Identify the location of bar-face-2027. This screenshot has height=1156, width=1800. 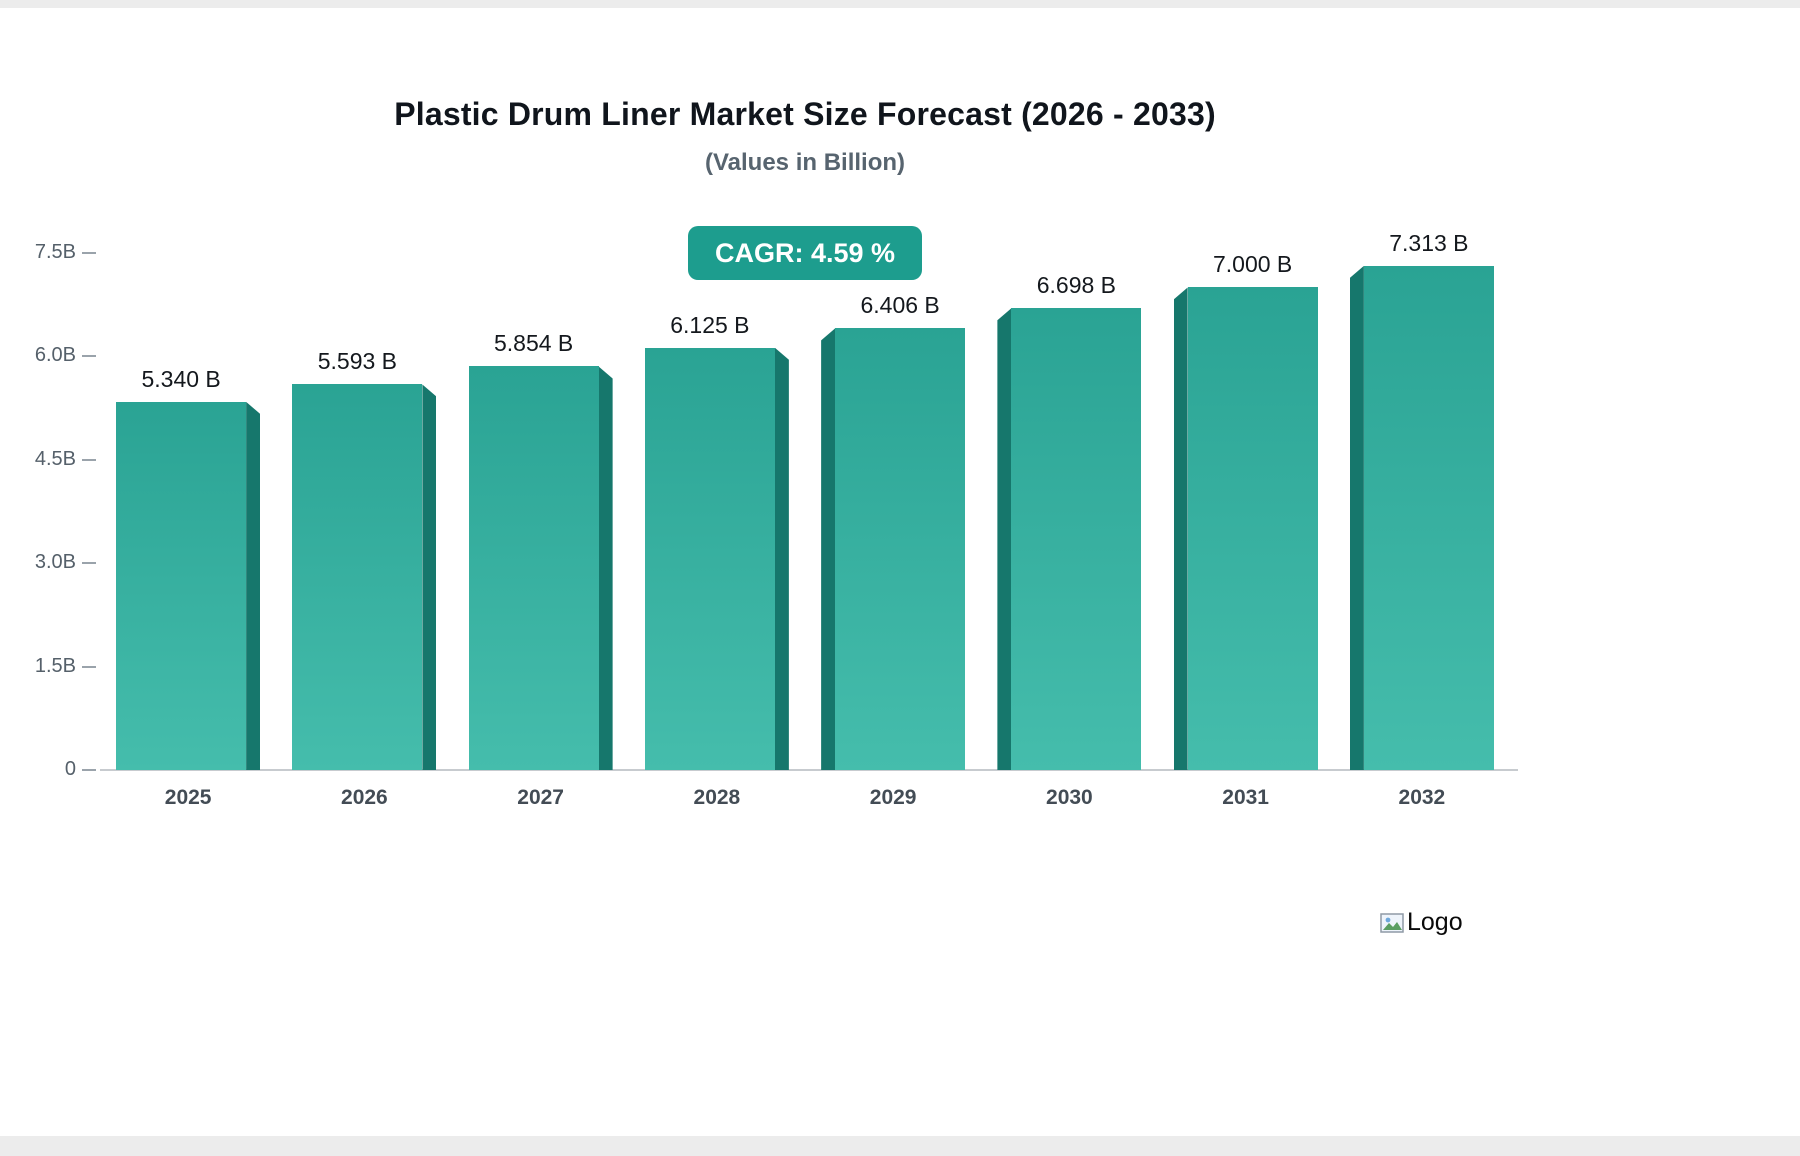
(533, 568).